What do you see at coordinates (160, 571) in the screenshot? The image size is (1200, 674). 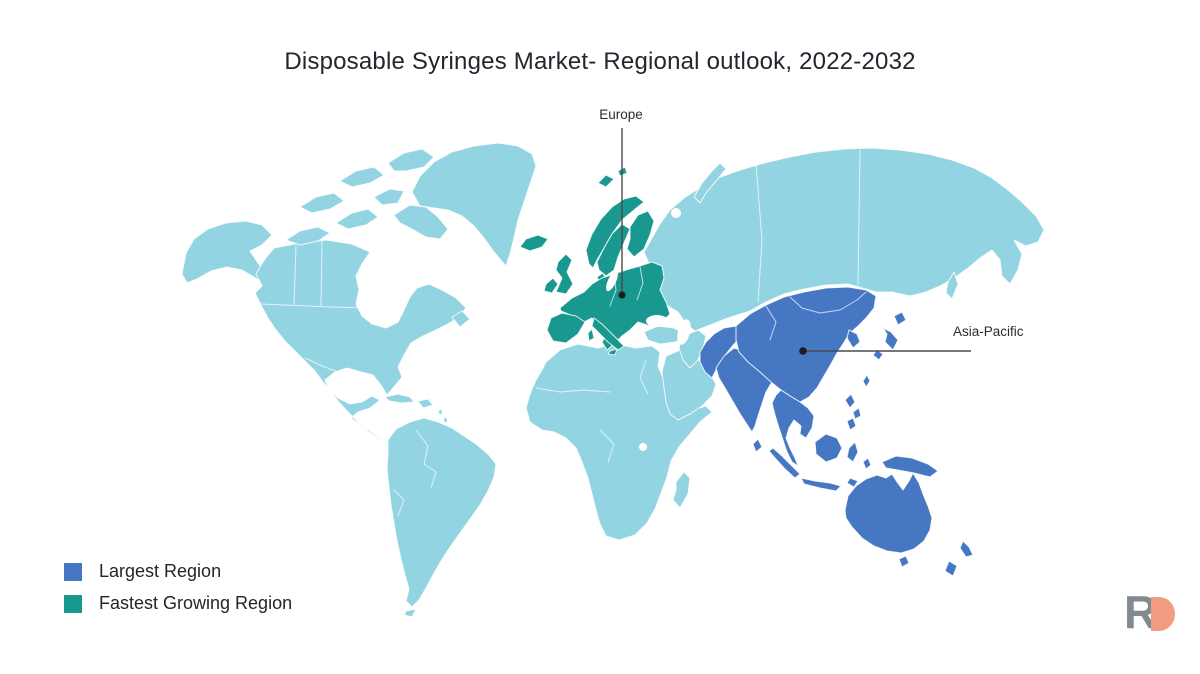 I see `legend-label-largest: Largest Region` at bounding box center [160, 571].